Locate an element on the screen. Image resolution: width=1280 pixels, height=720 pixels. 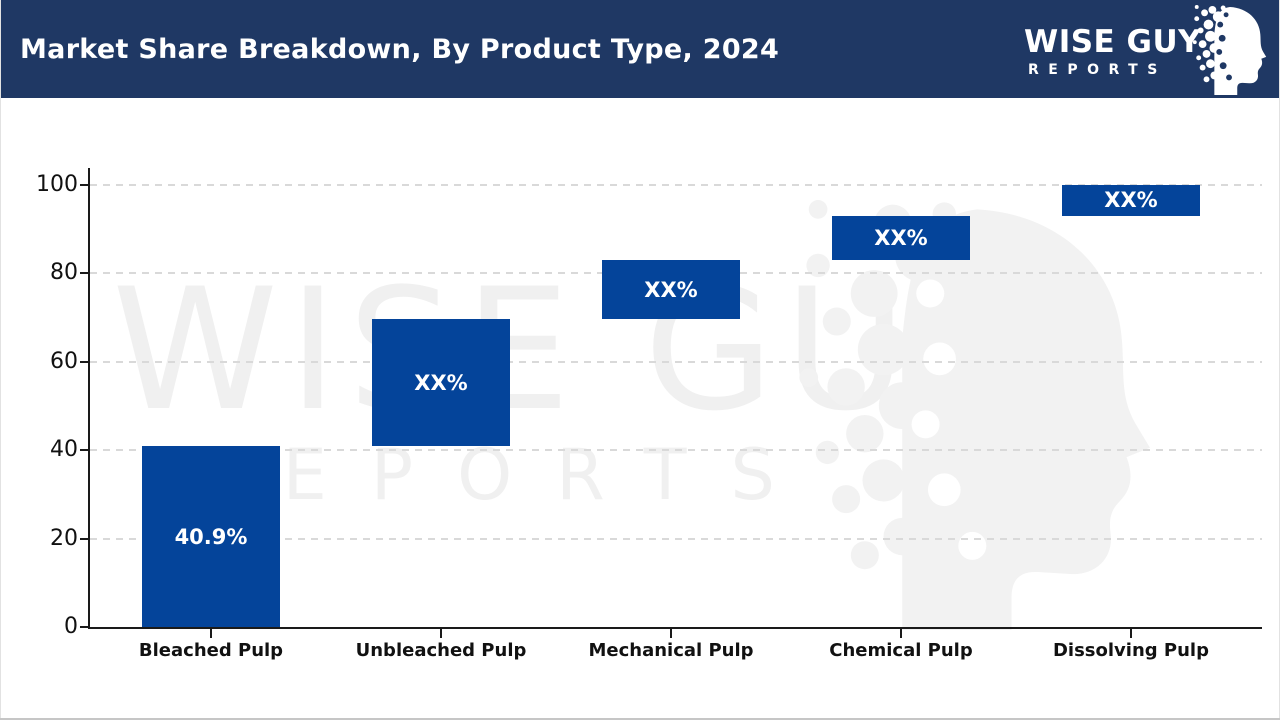
bar-bleached-pulp: 40.9% is located at coordinates (211, 536).